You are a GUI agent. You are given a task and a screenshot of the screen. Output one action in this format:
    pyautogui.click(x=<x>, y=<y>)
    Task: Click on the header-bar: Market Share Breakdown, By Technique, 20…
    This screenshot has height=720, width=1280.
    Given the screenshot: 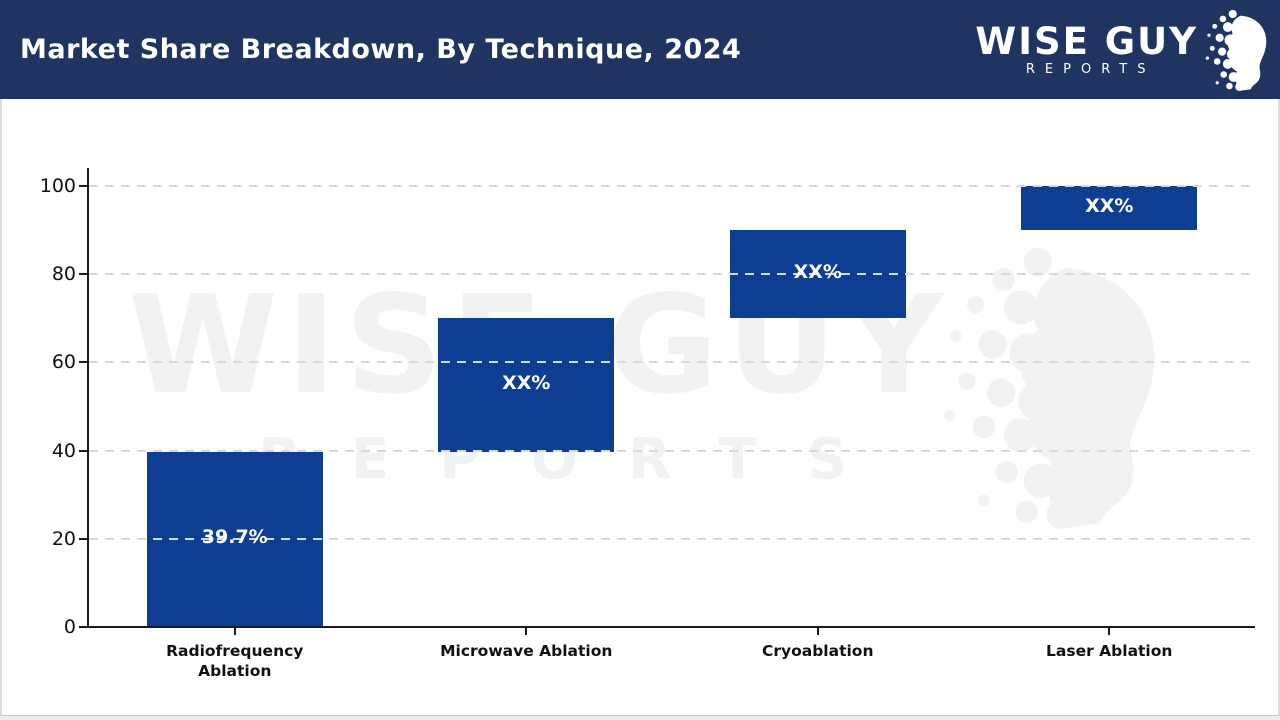 What is the action you would take?
    pyautogui.click(x=640, y=49)
    